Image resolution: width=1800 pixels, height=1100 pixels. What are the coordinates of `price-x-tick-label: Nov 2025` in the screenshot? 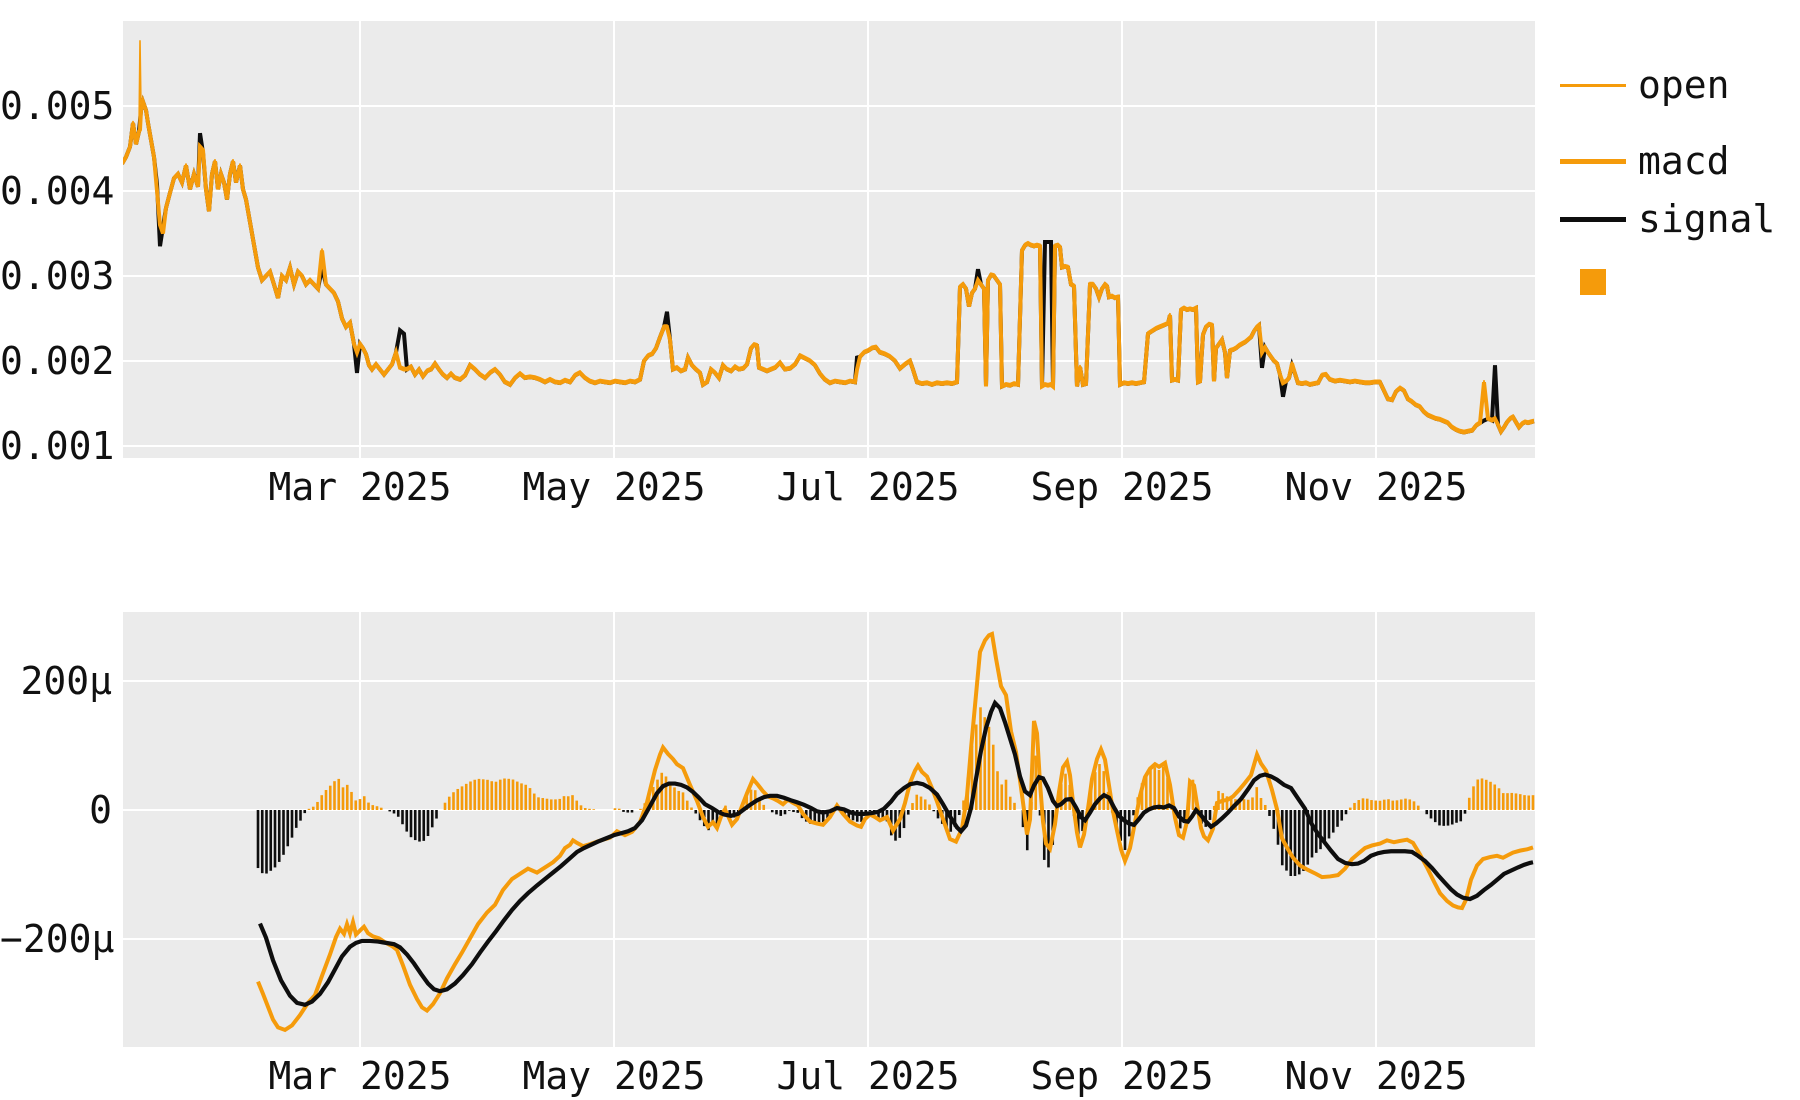 It's located at (1376, 487).